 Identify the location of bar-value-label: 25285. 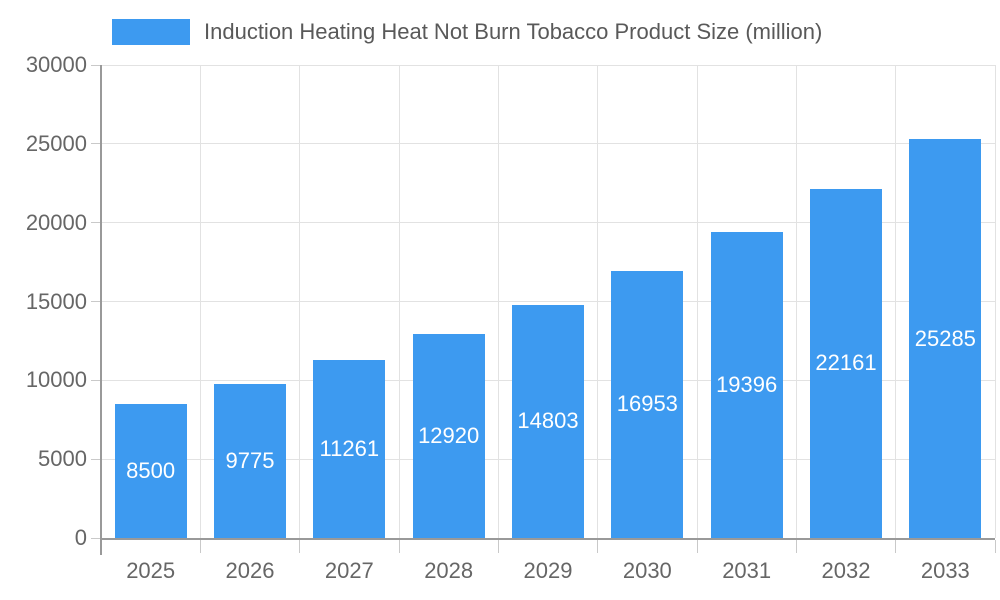
(945, 338).